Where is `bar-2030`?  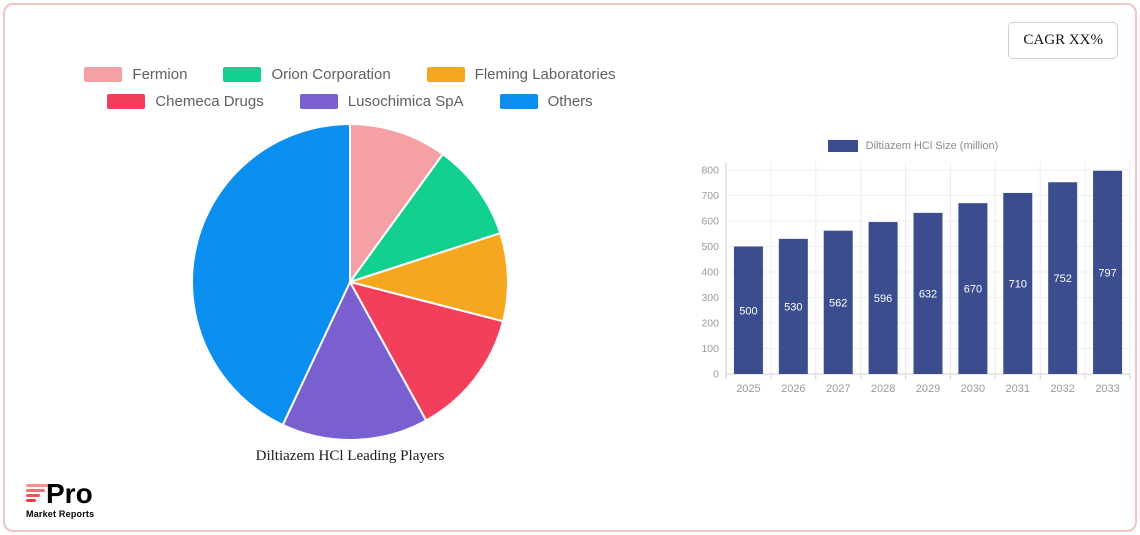
bar-2030 is located at coordinates (973, 288).